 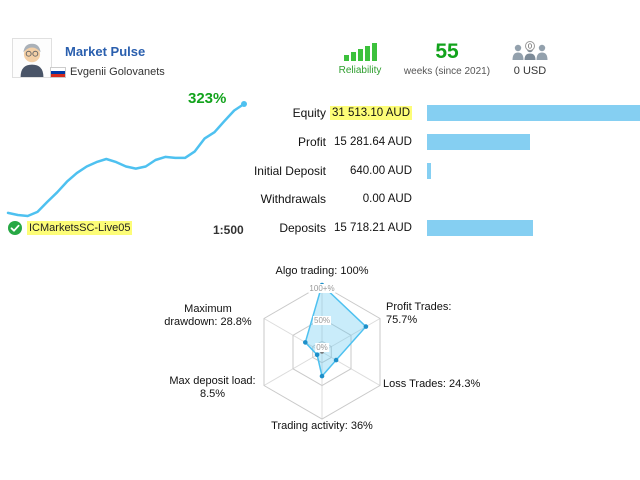 I want to click on stat-value: 640.00 AUD, so click(x=380, y=171).